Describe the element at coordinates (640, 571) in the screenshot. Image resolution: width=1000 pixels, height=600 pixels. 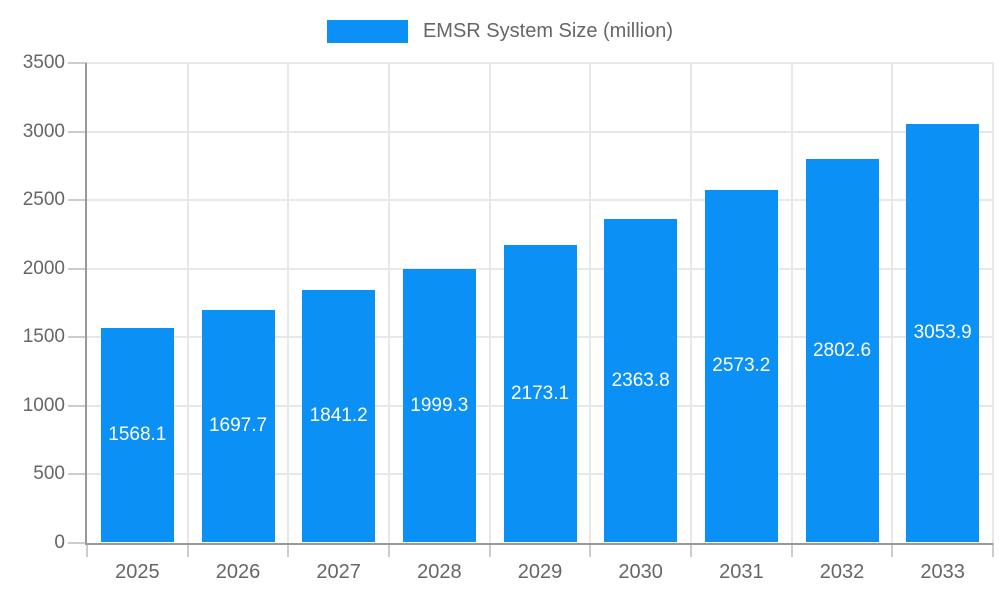
I see `x-tick-label: 2030` at that location.